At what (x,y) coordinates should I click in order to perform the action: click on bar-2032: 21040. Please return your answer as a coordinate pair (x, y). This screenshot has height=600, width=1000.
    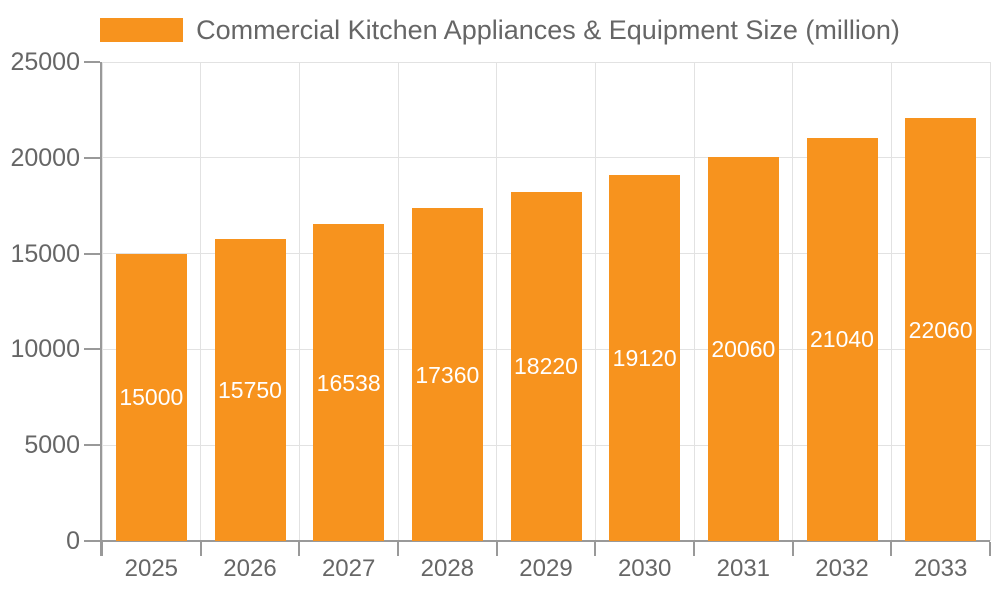
    Looking at the image, I should click on (842, 339).